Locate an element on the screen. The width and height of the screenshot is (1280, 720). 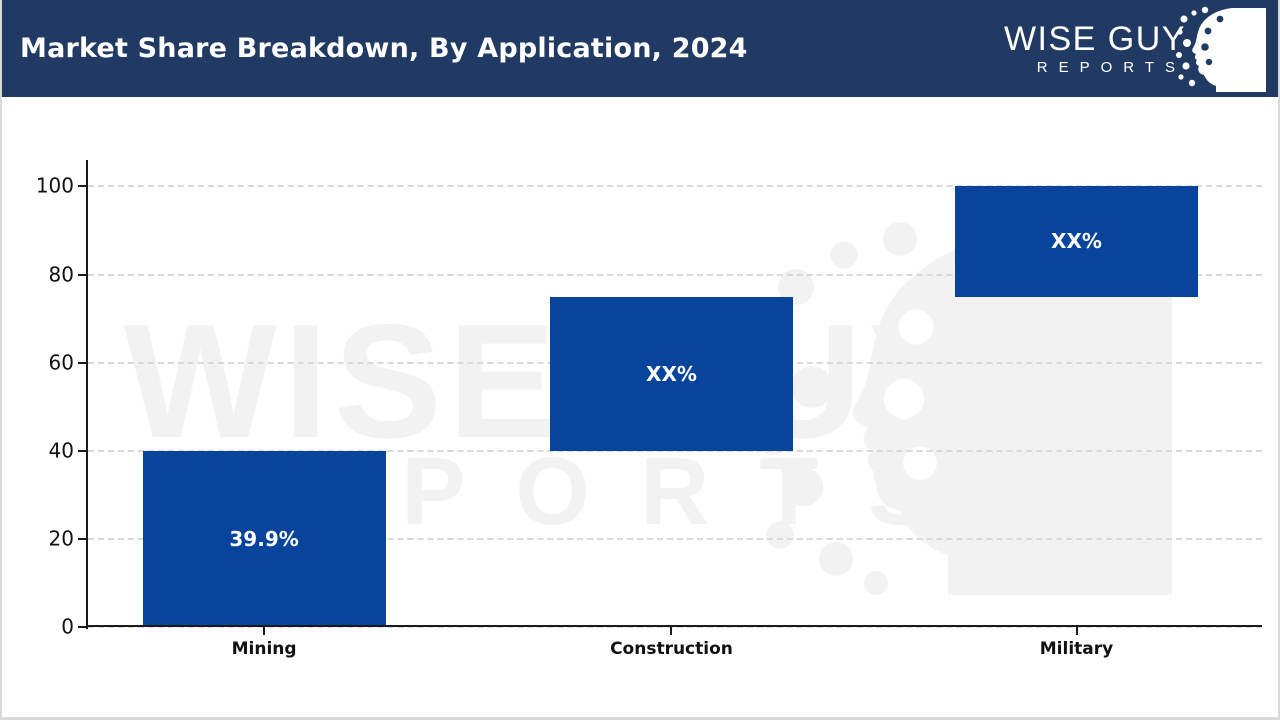
wiseguy-logo: WISE GUY REPORTS is located at coordinates (1142, 49).